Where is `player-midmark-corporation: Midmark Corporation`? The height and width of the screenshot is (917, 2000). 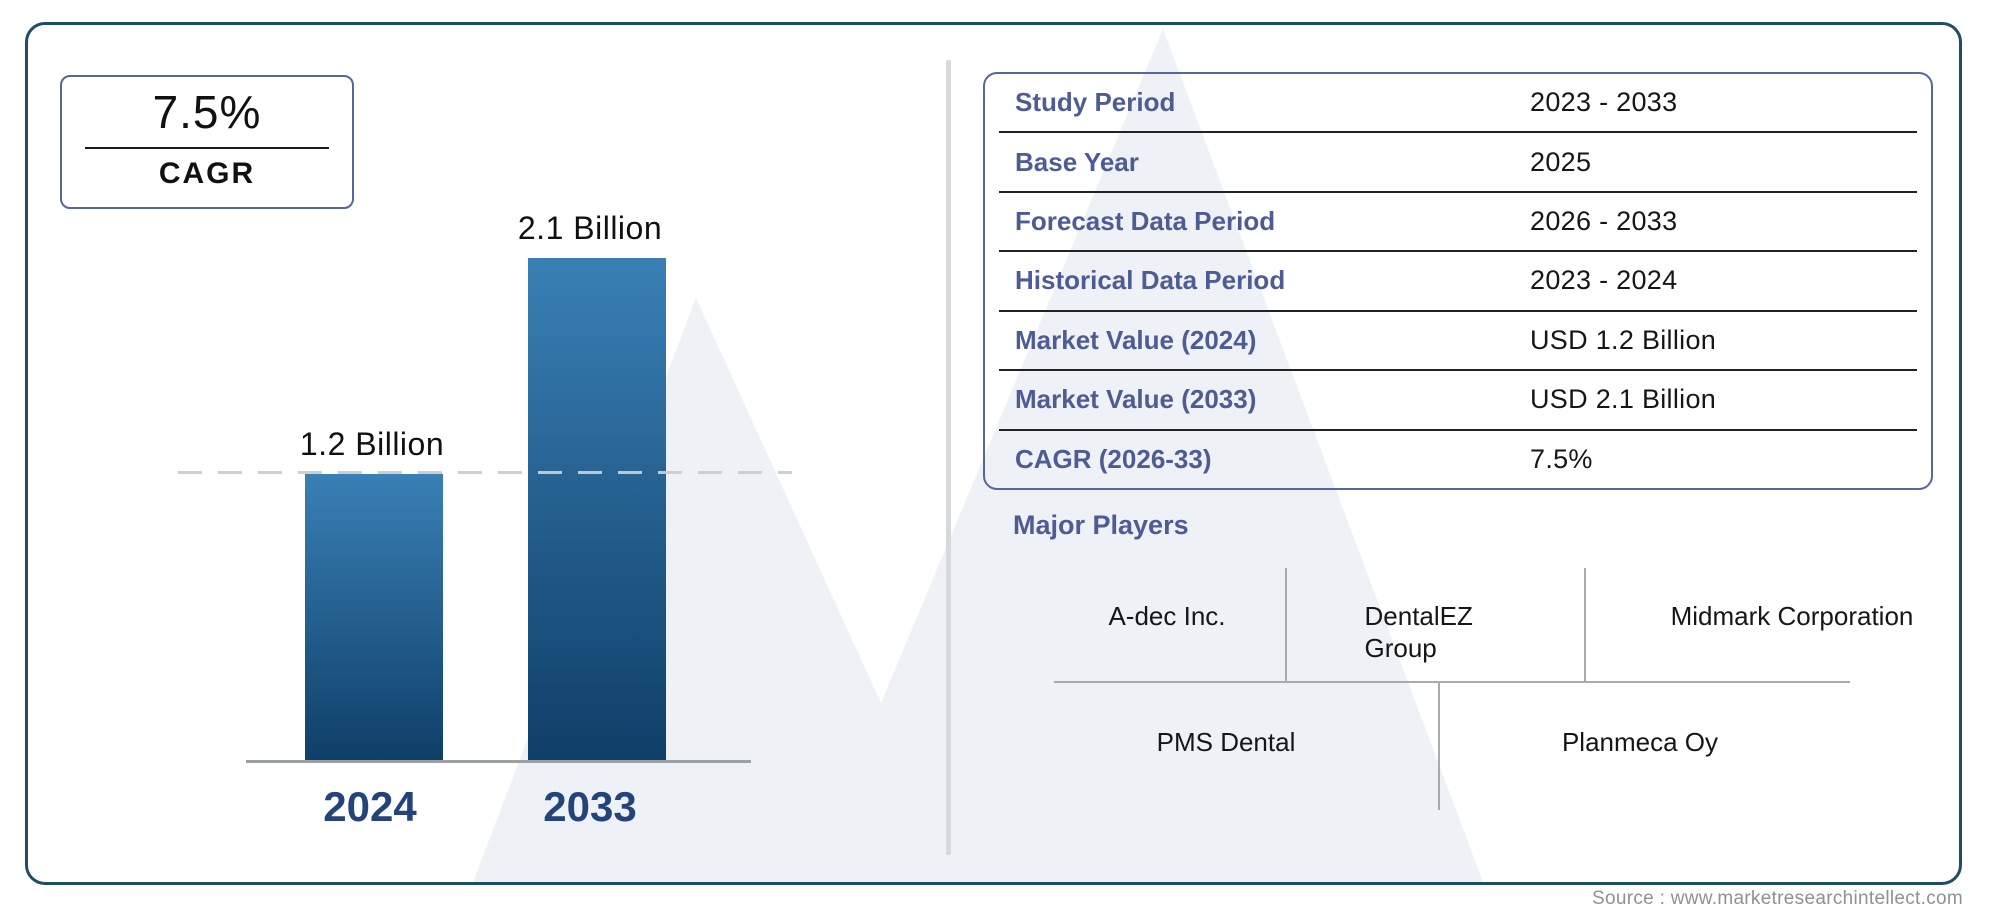
player-midmark-corporation: Midmark Corporation is located at coordinates (1792, 616).